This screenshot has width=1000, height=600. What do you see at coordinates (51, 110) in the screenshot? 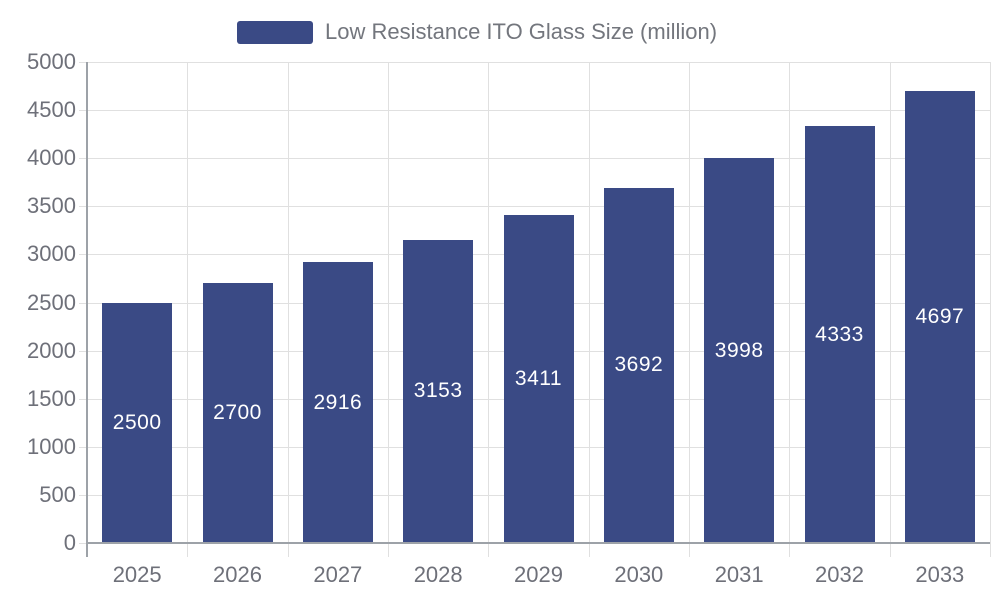
I see `y-axis-tick-label: 4500` at bounding box center [51, 110].